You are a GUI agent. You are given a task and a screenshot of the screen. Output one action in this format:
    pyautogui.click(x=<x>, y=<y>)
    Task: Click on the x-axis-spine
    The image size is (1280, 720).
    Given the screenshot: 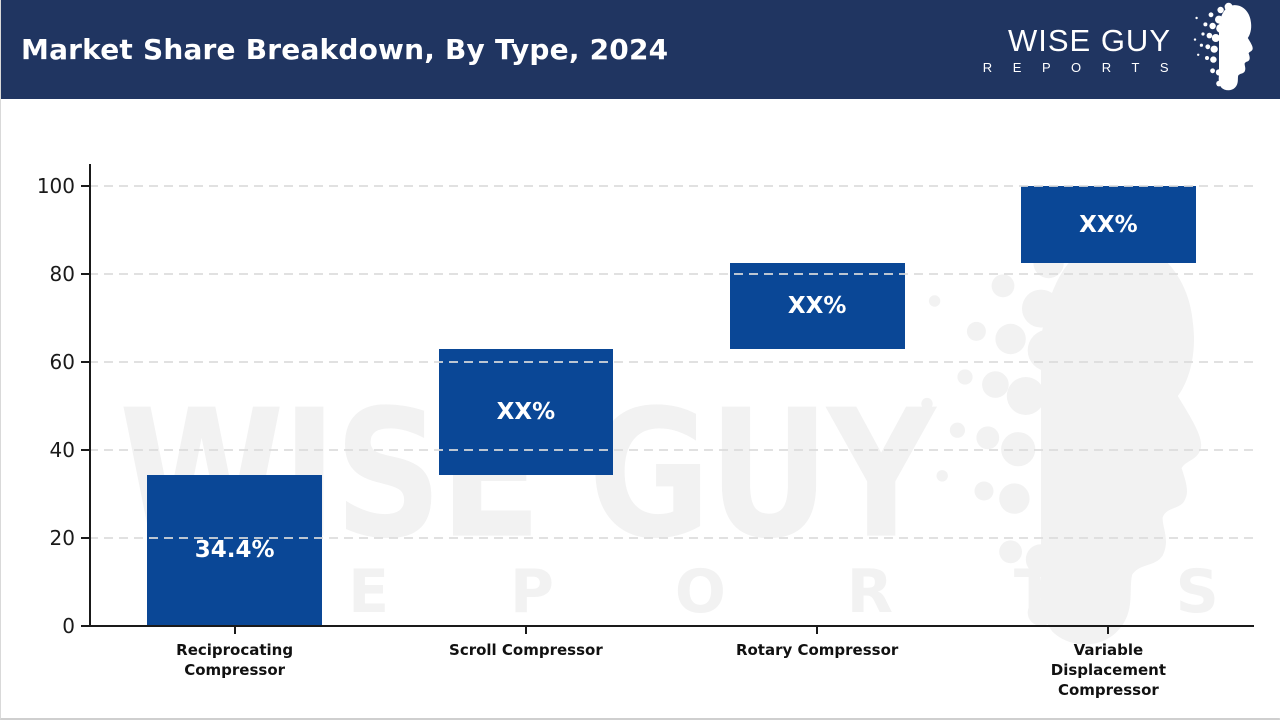 What is the action you would take?
    pyautogui.click(x=671, y=626)
    